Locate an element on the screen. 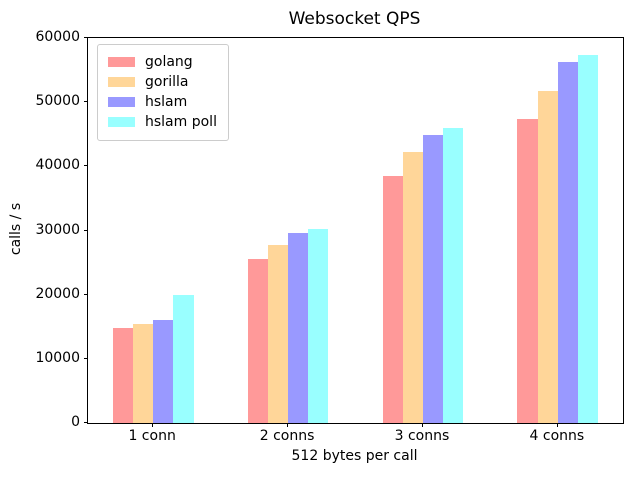  bar-golang-3-conns is located at coordinates (392, 299).